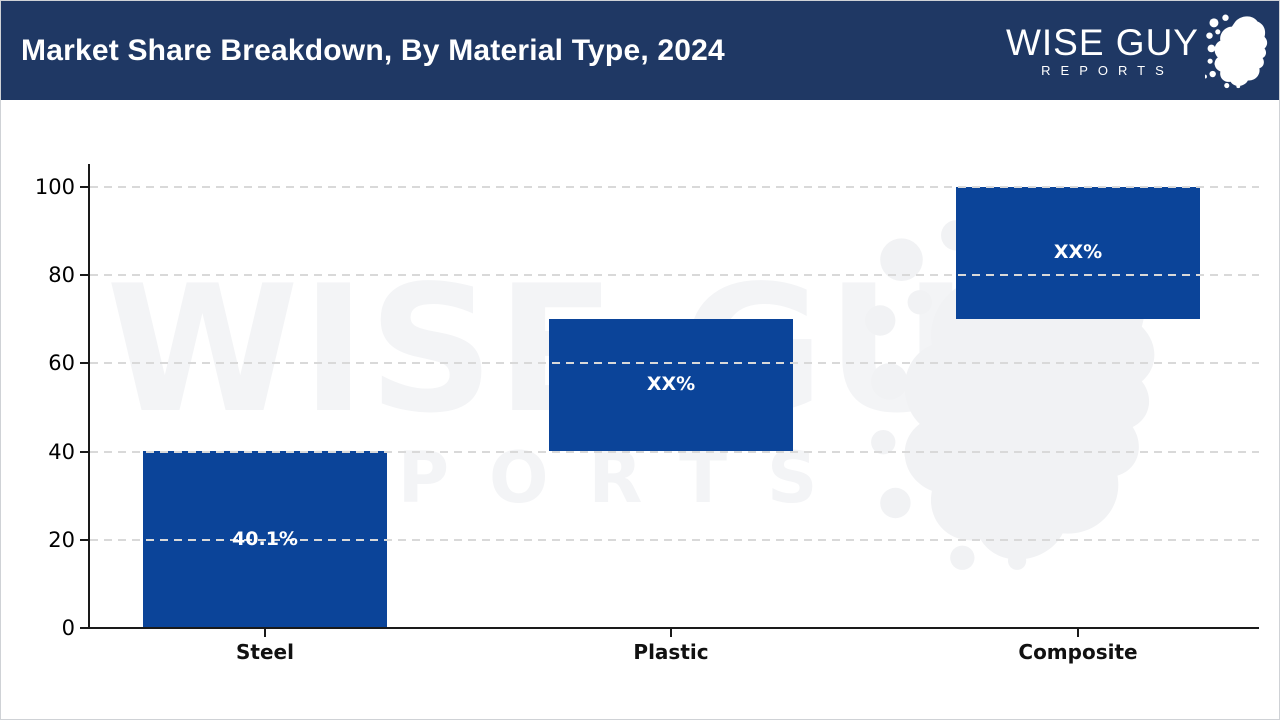 This screenshot has width=1280, height=720. What do you see at coordinates (61, 452) in the screenshot?
I see `y-tick-label-40: 40` at bounding box center [61, 452].